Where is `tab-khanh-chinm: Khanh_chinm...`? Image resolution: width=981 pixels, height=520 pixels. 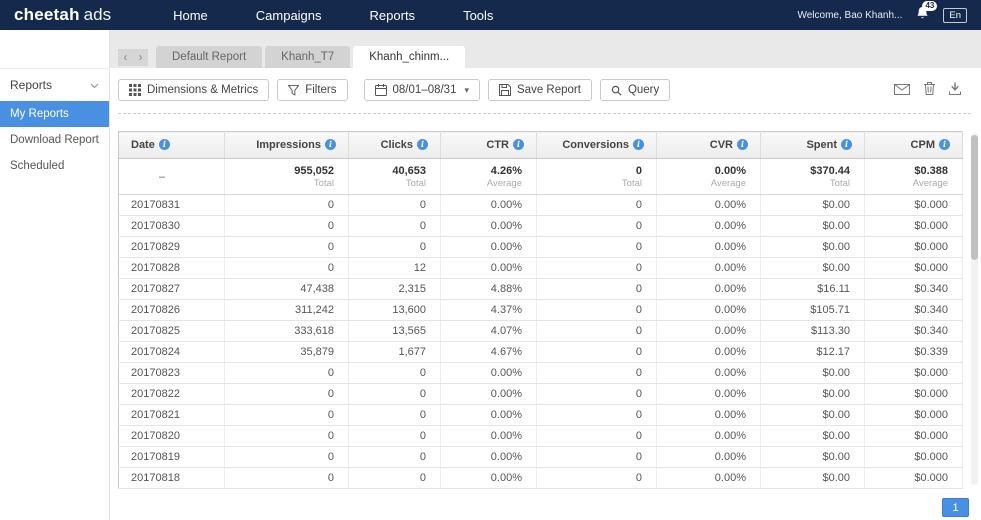
tab-khanh-chinm: Khanh_chinm... is located at coordinates (409, 57).